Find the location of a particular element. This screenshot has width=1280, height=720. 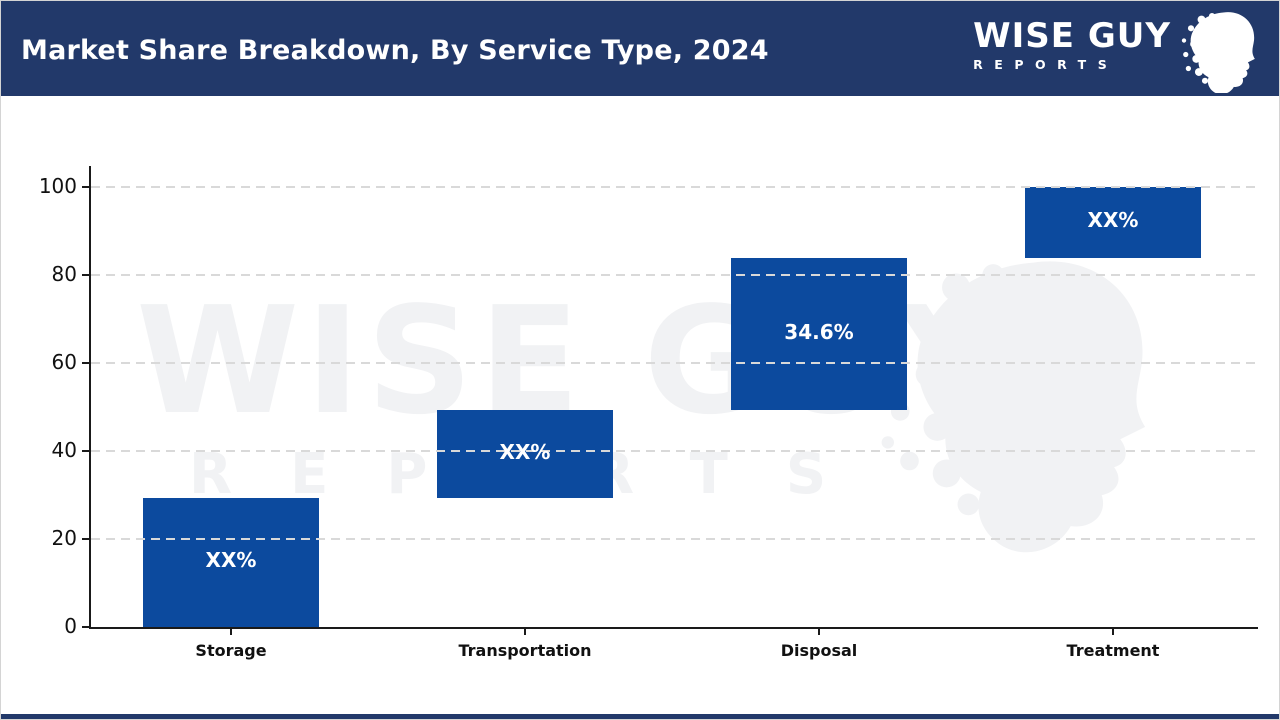

x-axis is located at coordinates (673, 628).